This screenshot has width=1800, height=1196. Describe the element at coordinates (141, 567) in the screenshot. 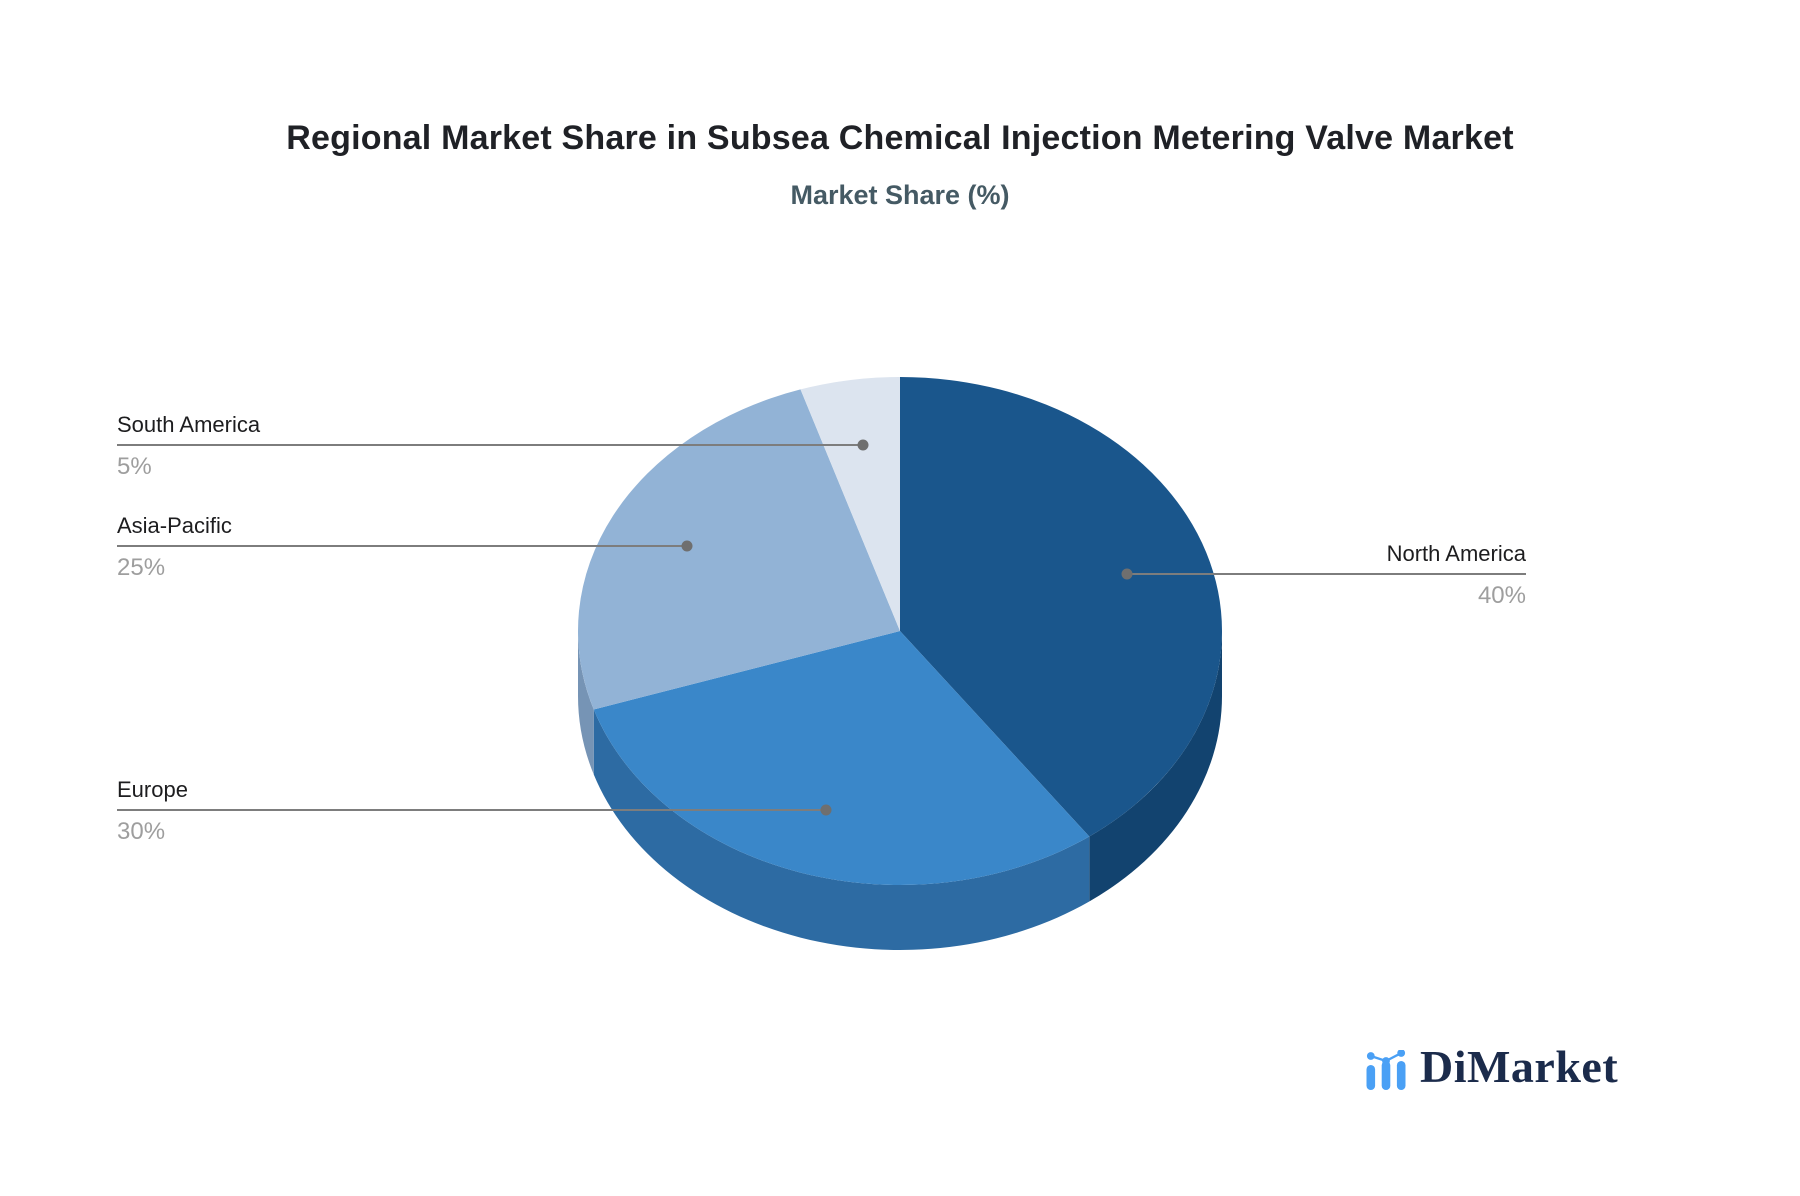

I see `callout-value-asia-pacific: 25%` at that location.